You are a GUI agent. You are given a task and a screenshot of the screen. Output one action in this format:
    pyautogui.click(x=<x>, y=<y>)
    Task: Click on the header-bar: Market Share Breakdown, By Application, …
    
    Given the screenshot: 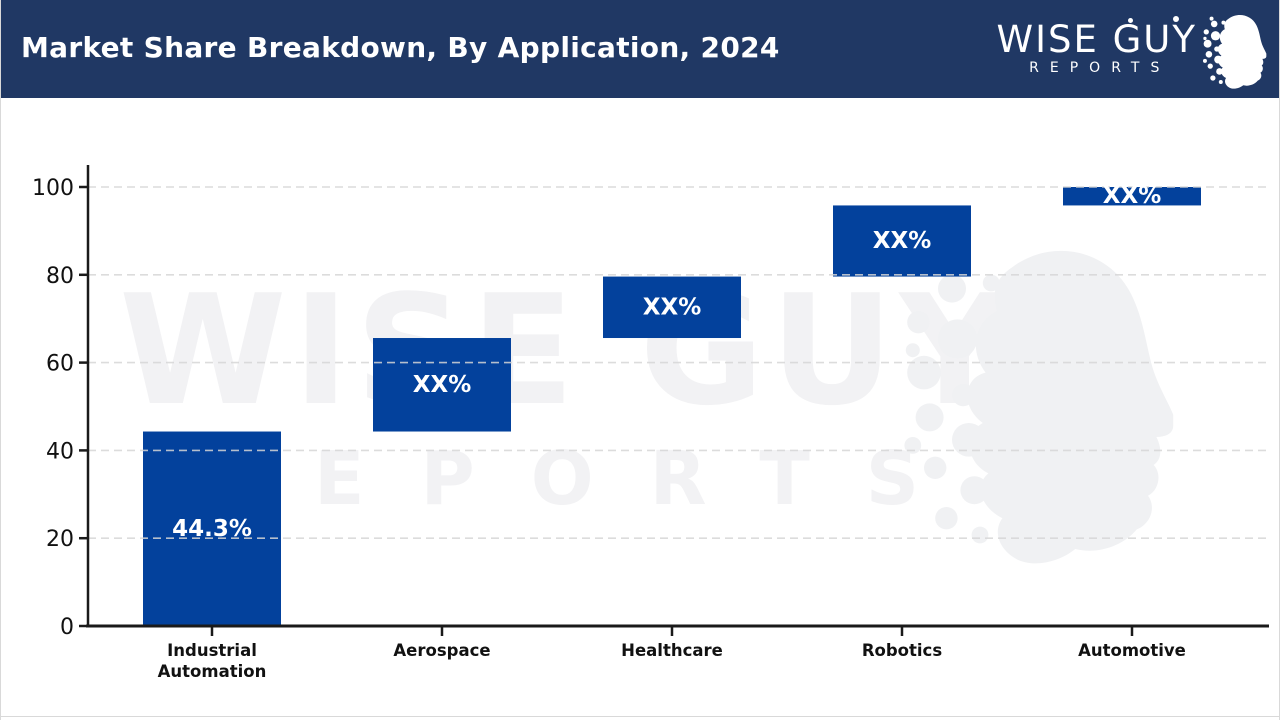 What is the action you would take?
    pyautogui.click(x=640, y=49)
    